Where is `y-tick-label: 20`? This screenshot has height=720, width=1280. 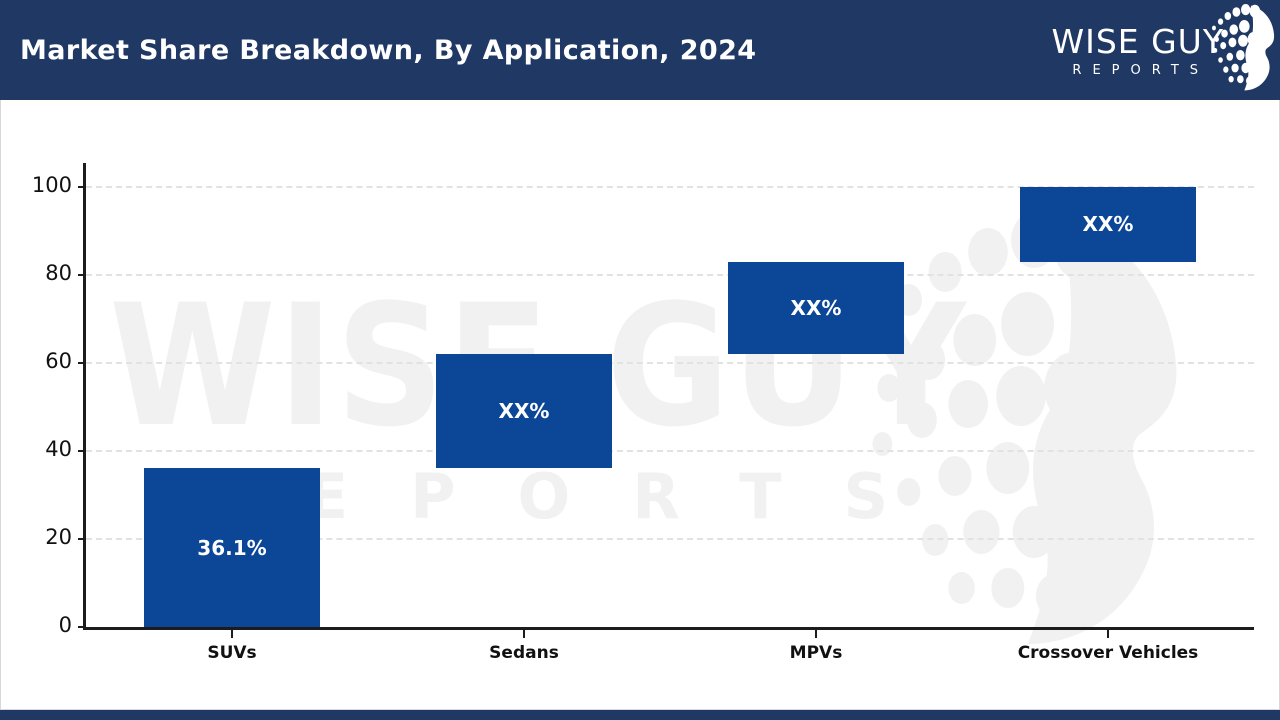 y-tick-label: 20 is located at coordinates (58, 537).